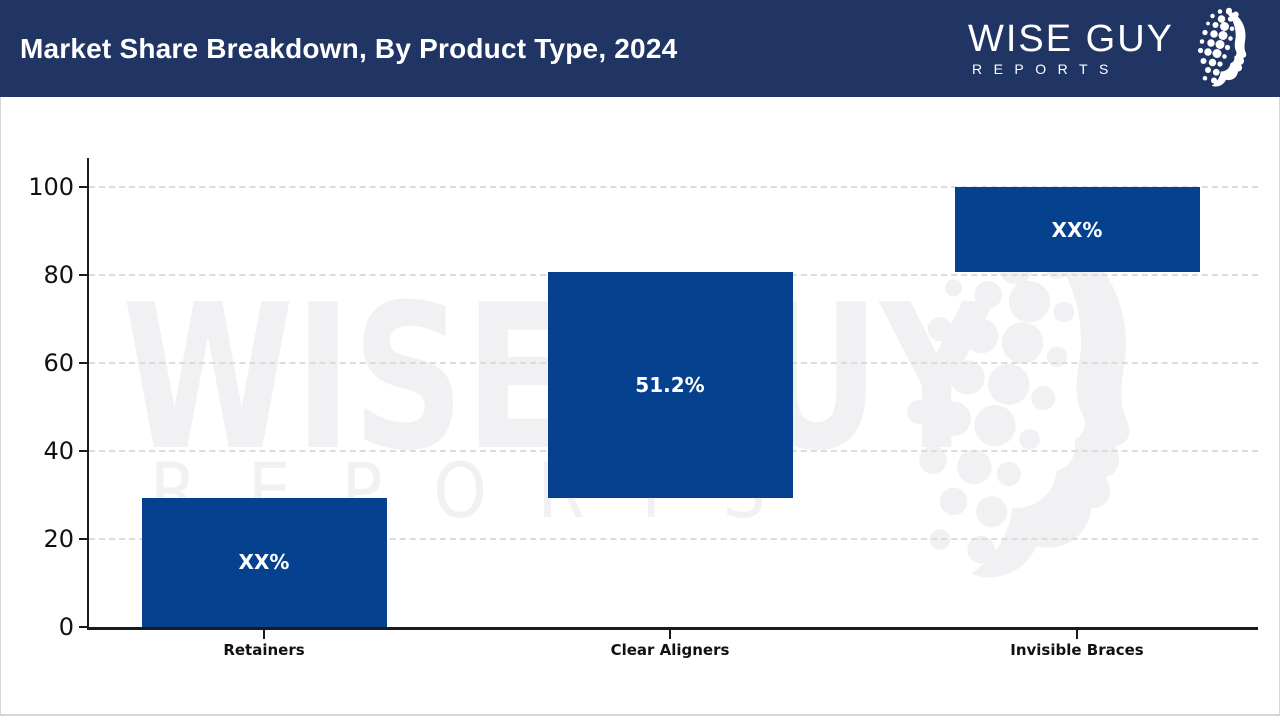 The height and width of the screenshot is (720, 1280). Describe the element at coordinates (58, 363) in the screenshot. I see `y-tick-label-60: 60` at that location.